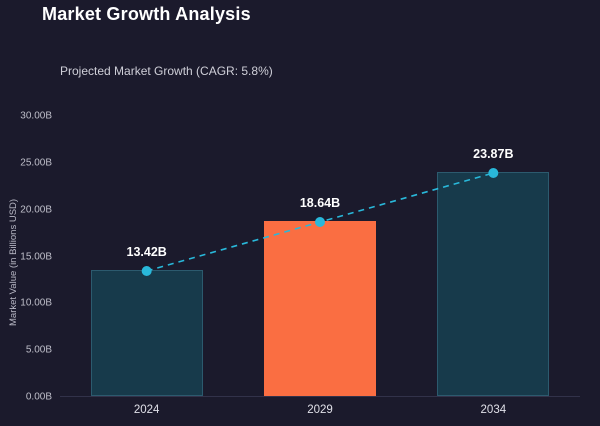 The width and height of the screenshot is (600, 426). I want to click on y-tick-5.00B: 5.00B, so click(38, 350).